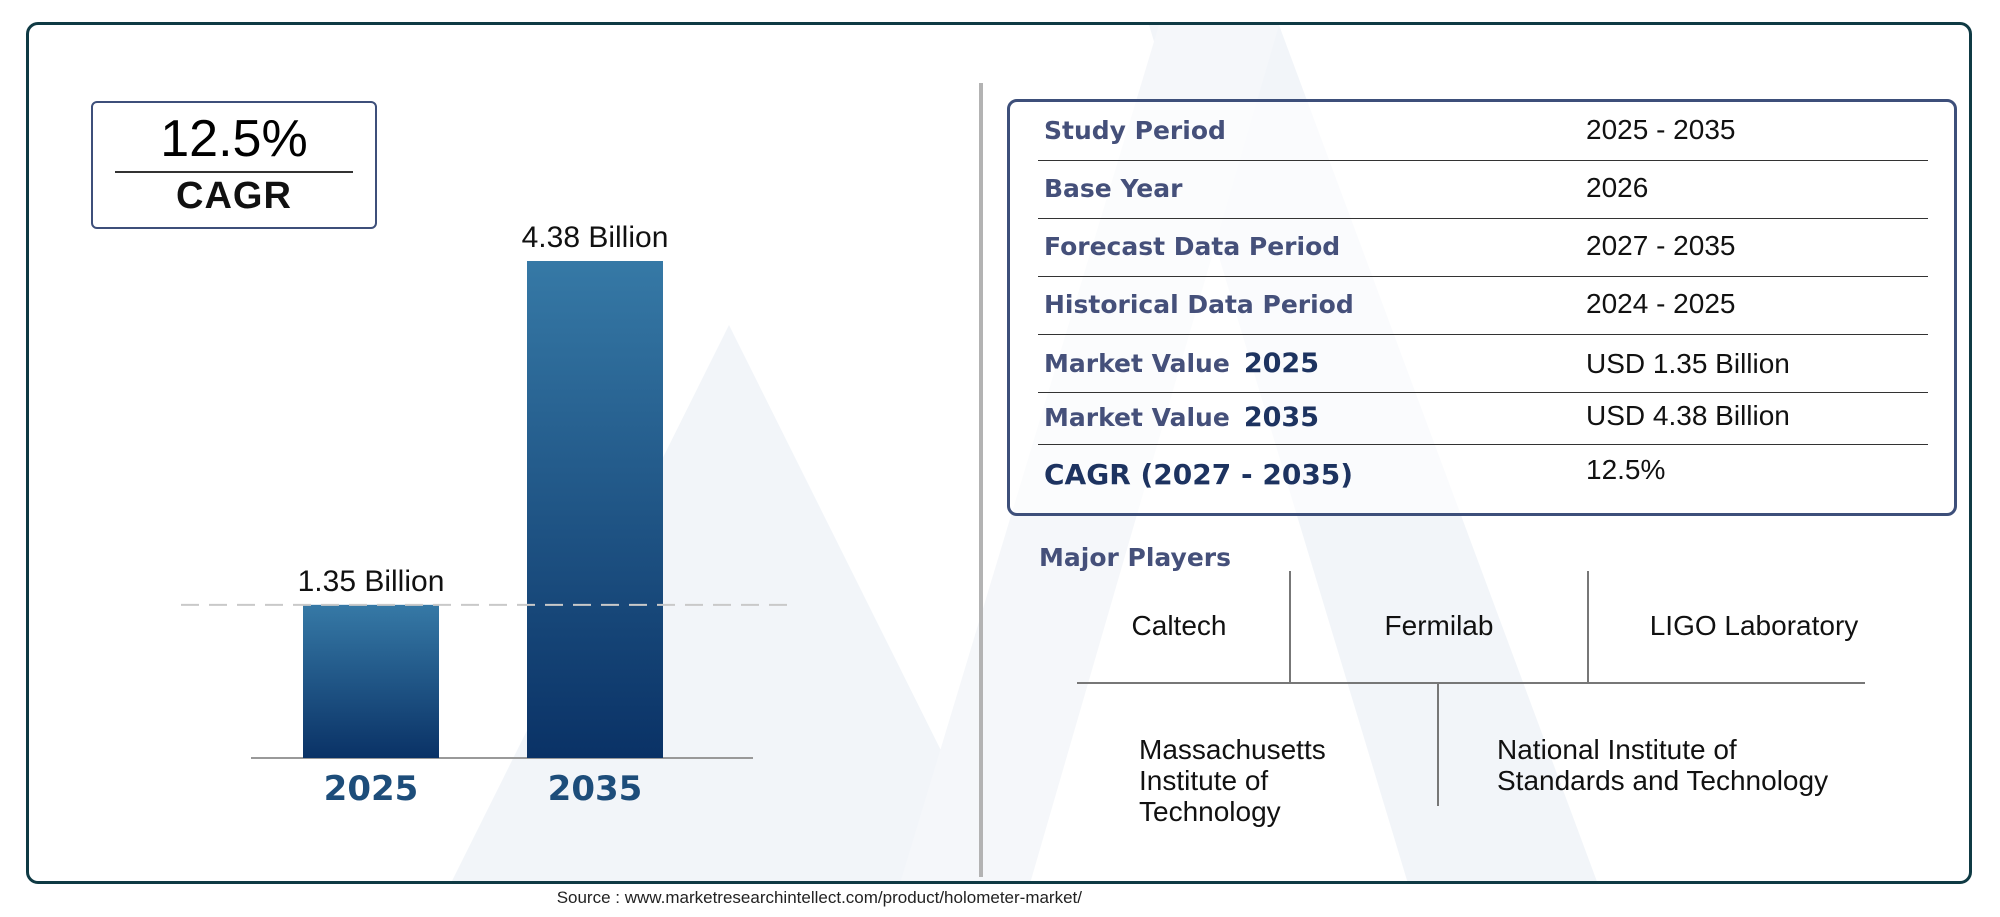 The image size is (2000, 917). Describe the element at coordinates (1483, 363) in the screenshot. I see `info-row-market-value-2025: Market Value 2025 USD 1.35 Billion` at that location.